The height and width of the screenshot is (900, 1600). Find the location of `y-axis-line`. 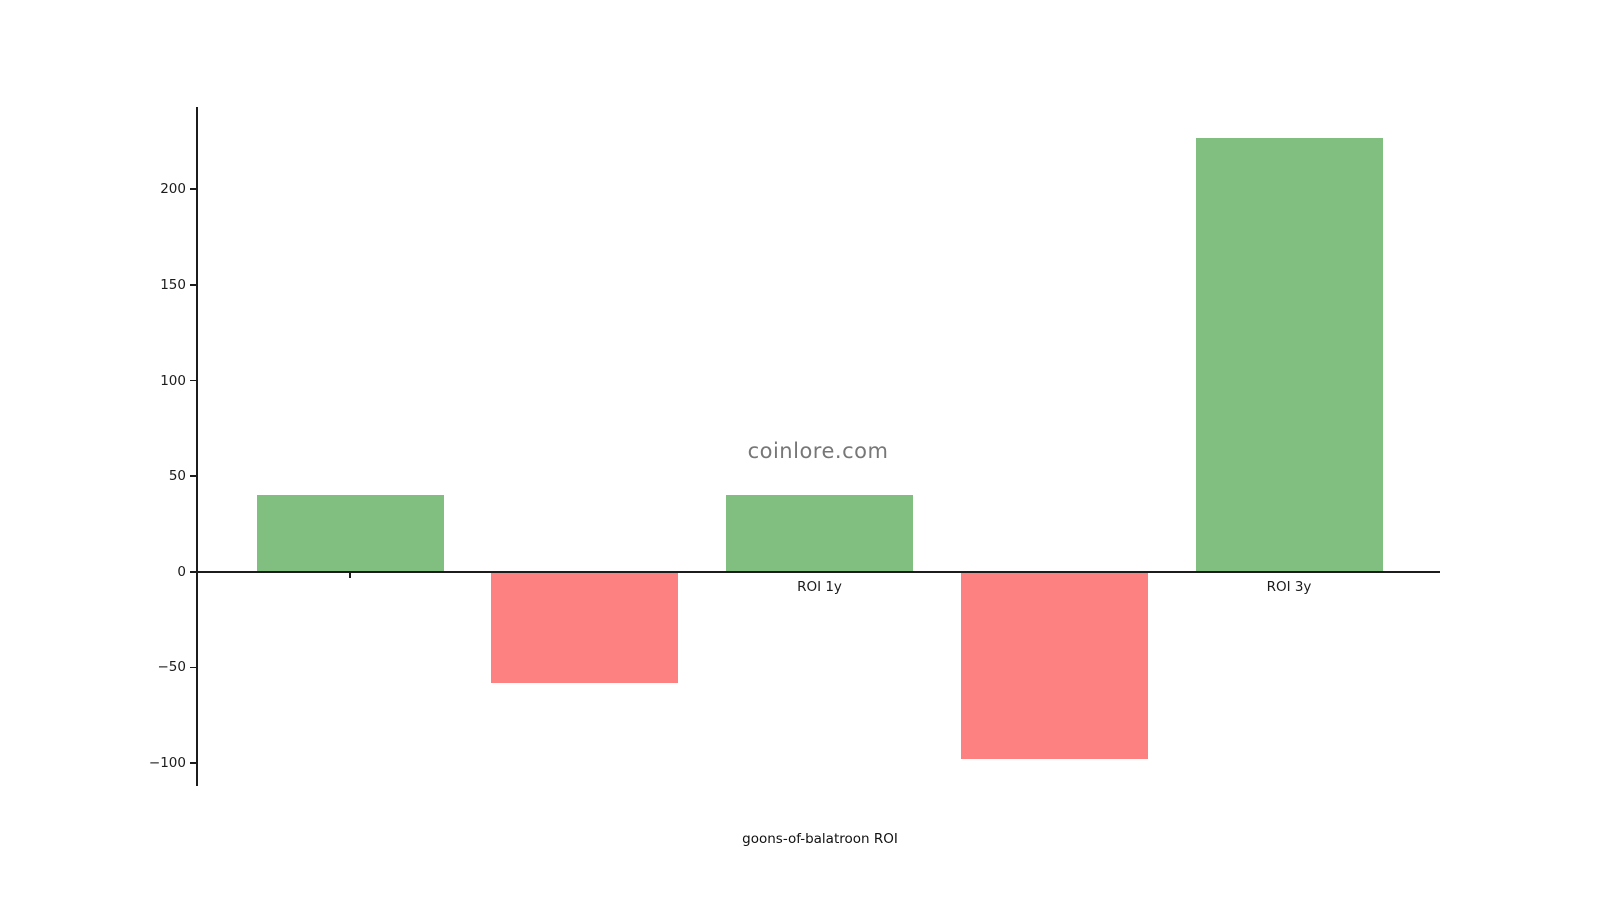

y-axis-line is located at coordinates (197, 446).